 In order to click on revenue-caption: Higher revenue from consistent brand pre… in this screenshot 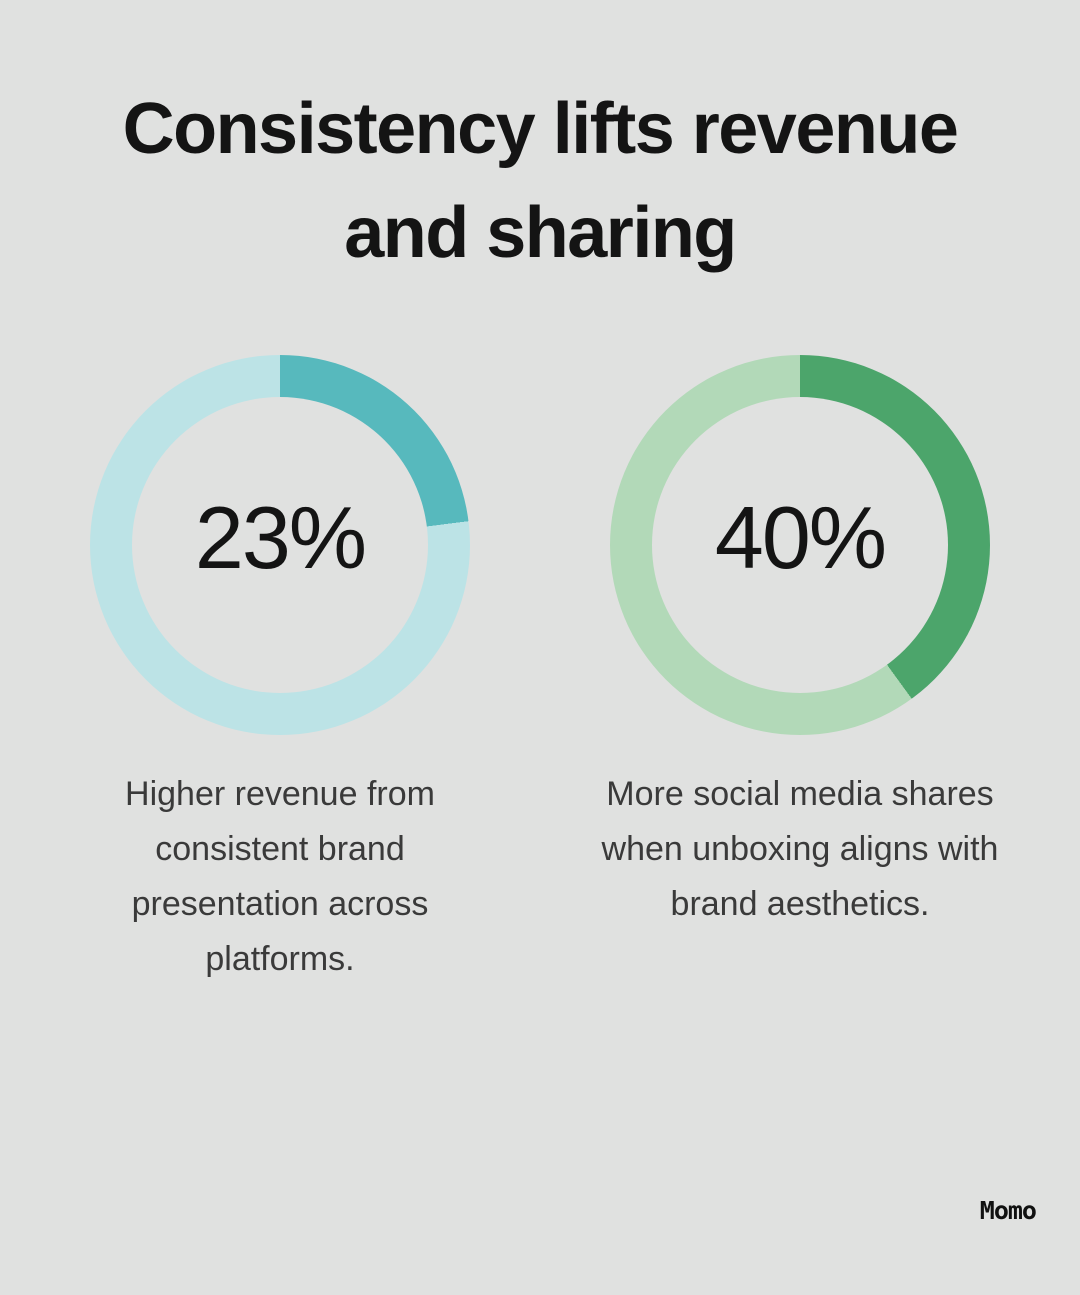, I will do `click(280, 876)`.